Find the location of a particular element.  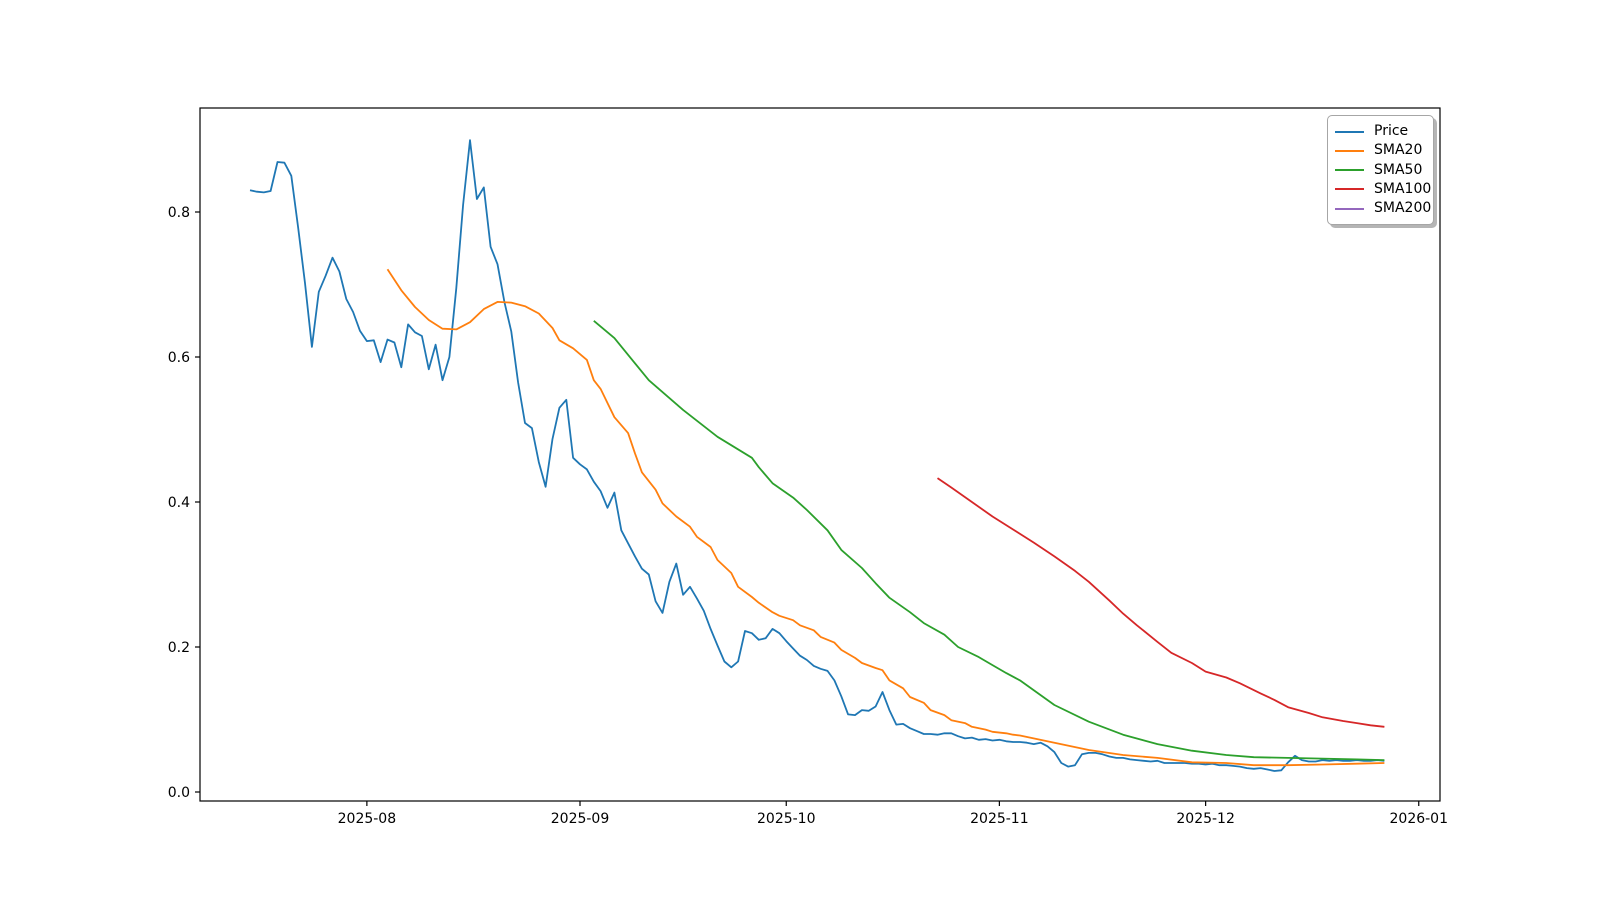

legend: Price SMA20 SMA50 SMA100 SMA200 is located at coordinates (1380, 170).